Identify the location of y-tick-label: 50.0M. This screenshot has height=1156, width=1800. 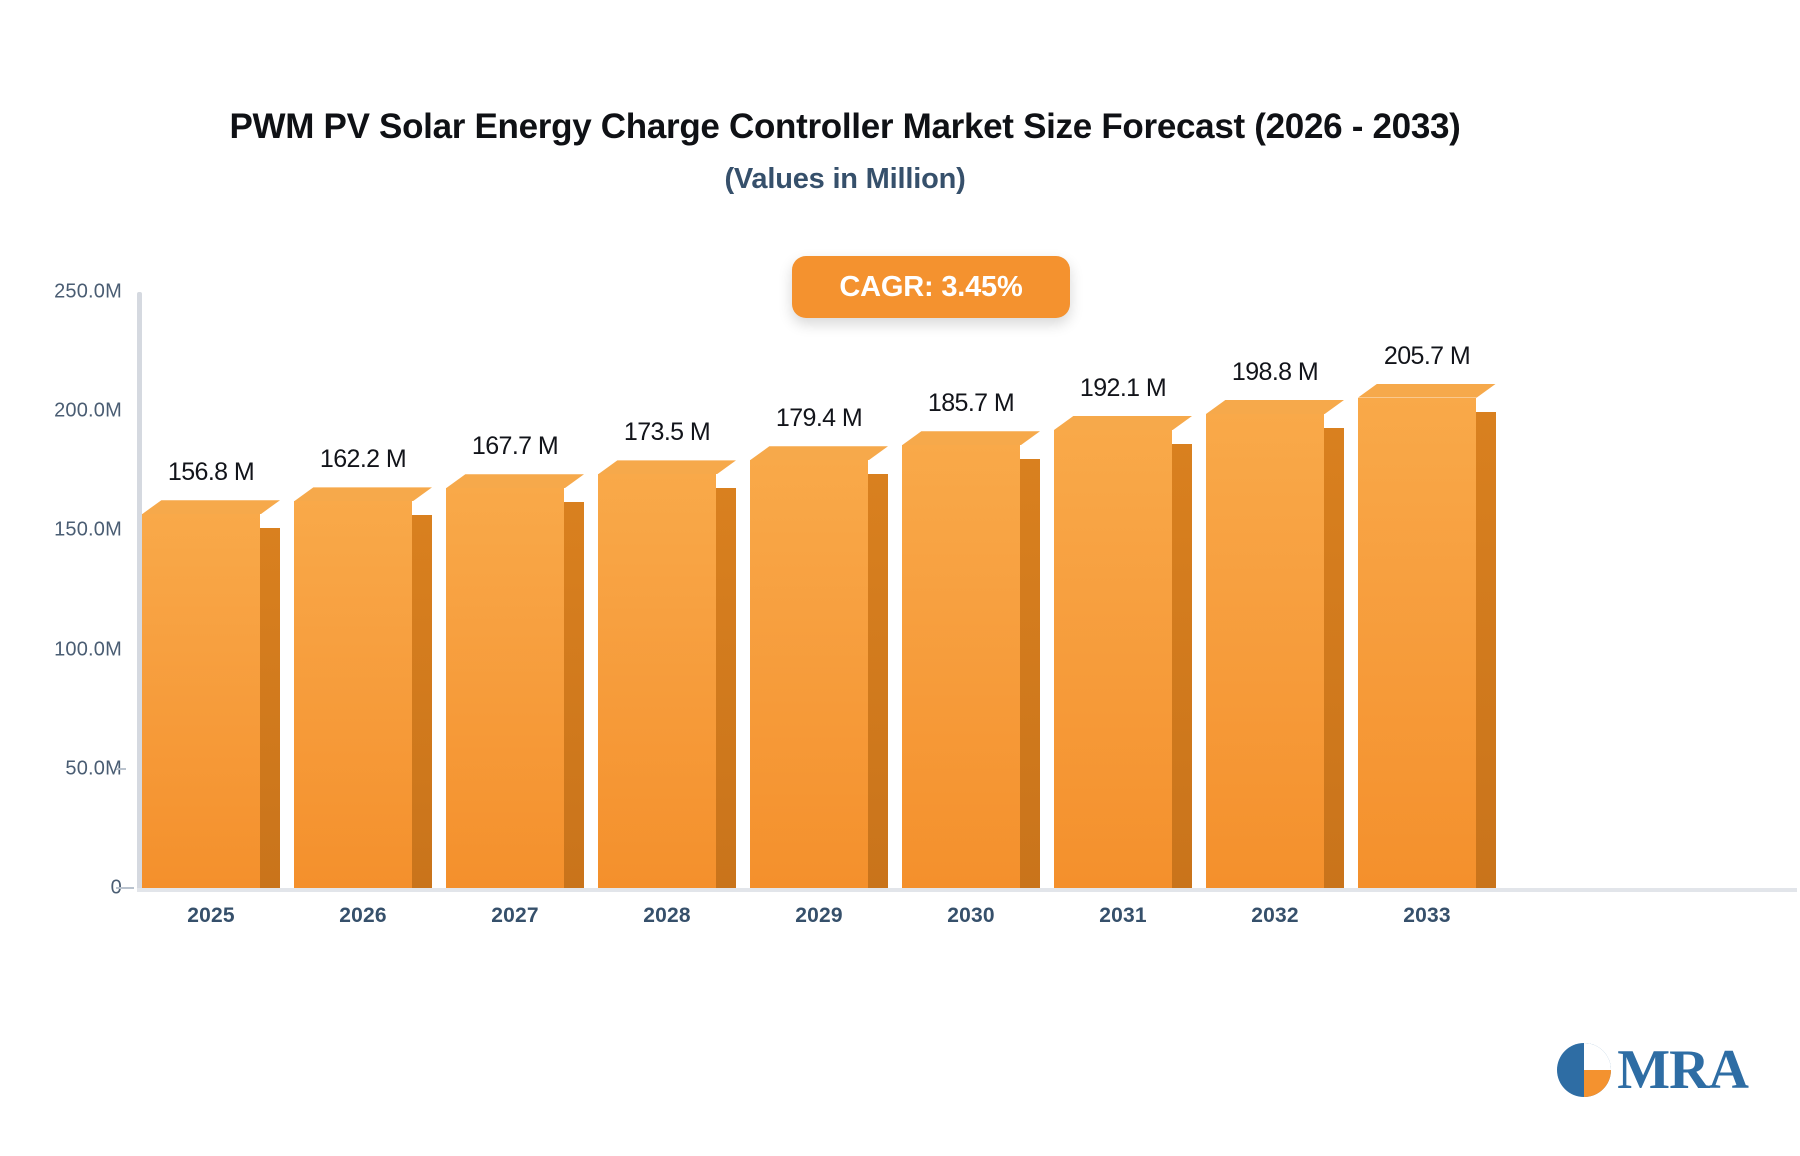
(93, 768).